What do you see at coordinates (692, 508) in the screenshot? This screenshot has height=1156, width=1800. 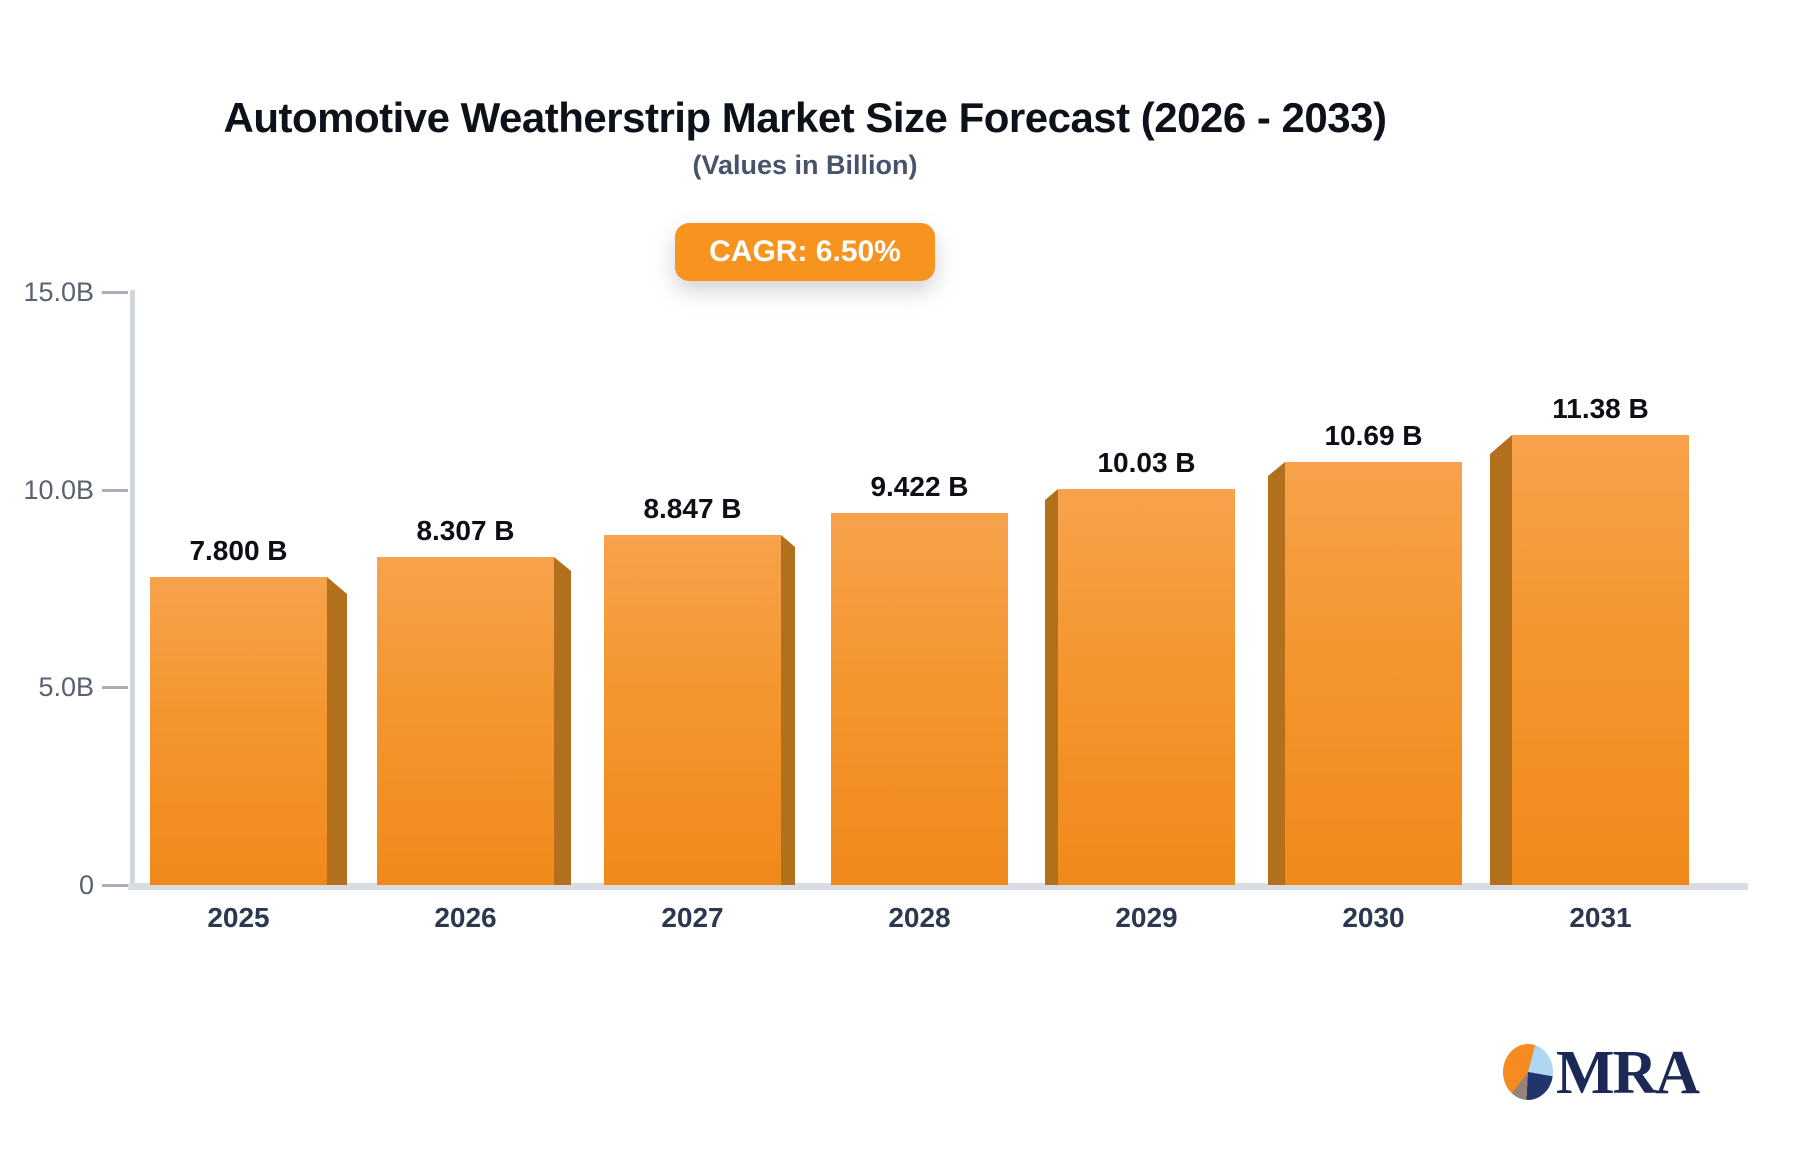 I see `bar-value-label: 8.847 B` at bounding box center [692, 508].